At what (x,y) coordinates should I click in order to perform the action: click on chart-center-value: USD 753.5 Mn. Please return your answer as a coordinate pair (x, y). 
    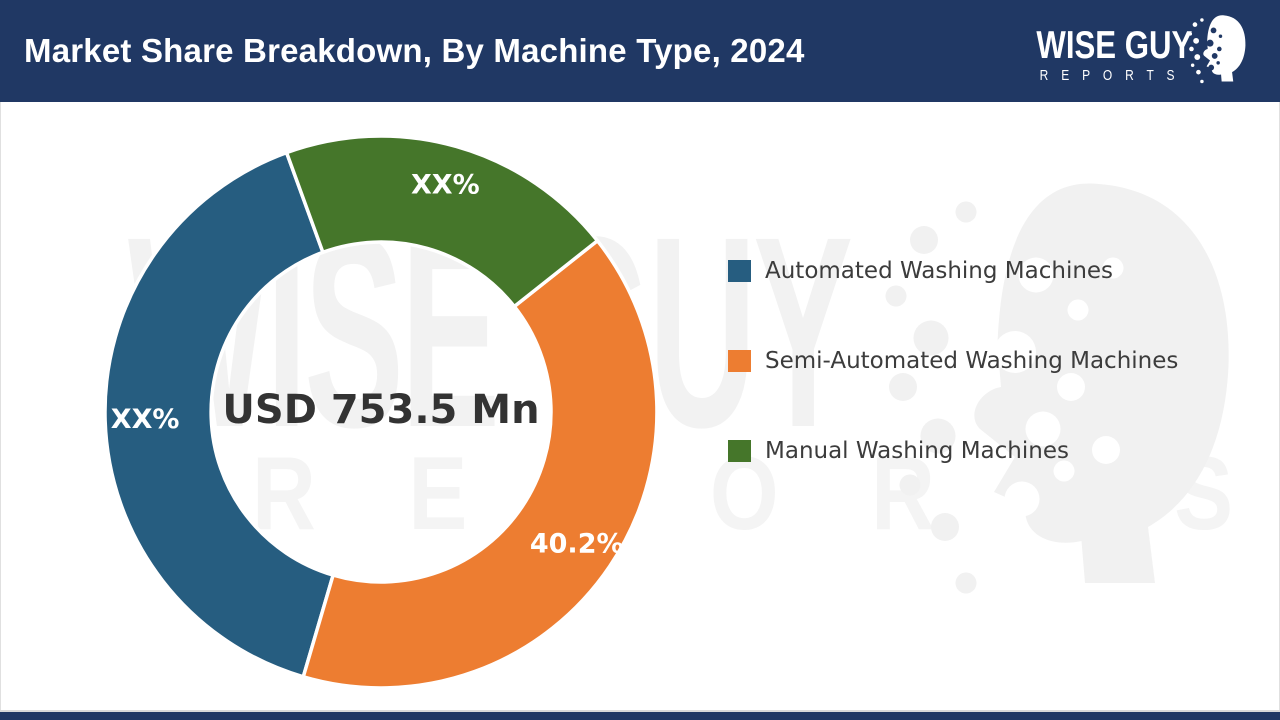
    Looking at the image, I should click on (381, 410).